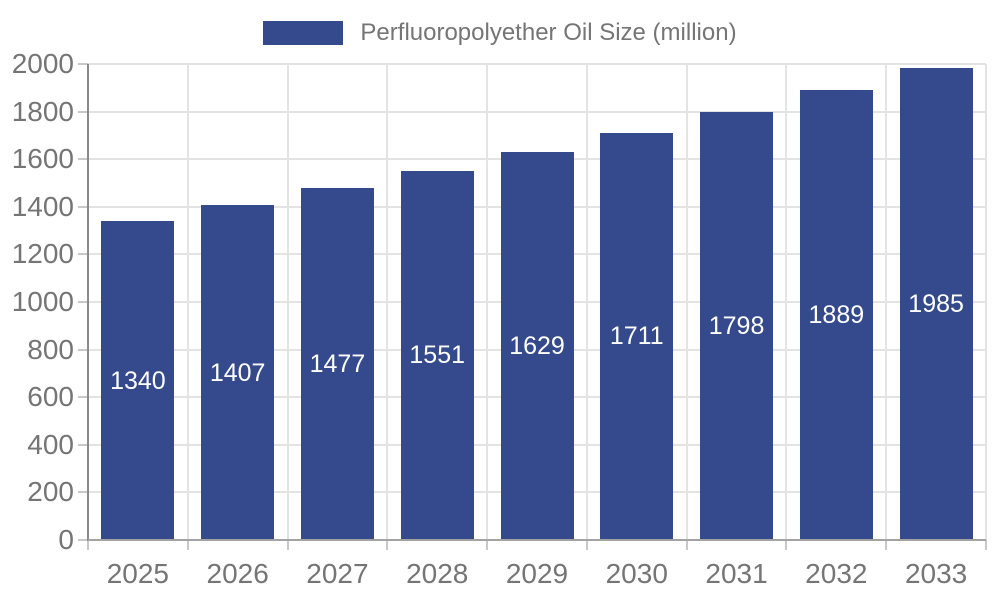  What do you see at coordinates (42, 206) in the screenshot?
I see `y-tick-label: 1400` at bounding box center [42, 206].